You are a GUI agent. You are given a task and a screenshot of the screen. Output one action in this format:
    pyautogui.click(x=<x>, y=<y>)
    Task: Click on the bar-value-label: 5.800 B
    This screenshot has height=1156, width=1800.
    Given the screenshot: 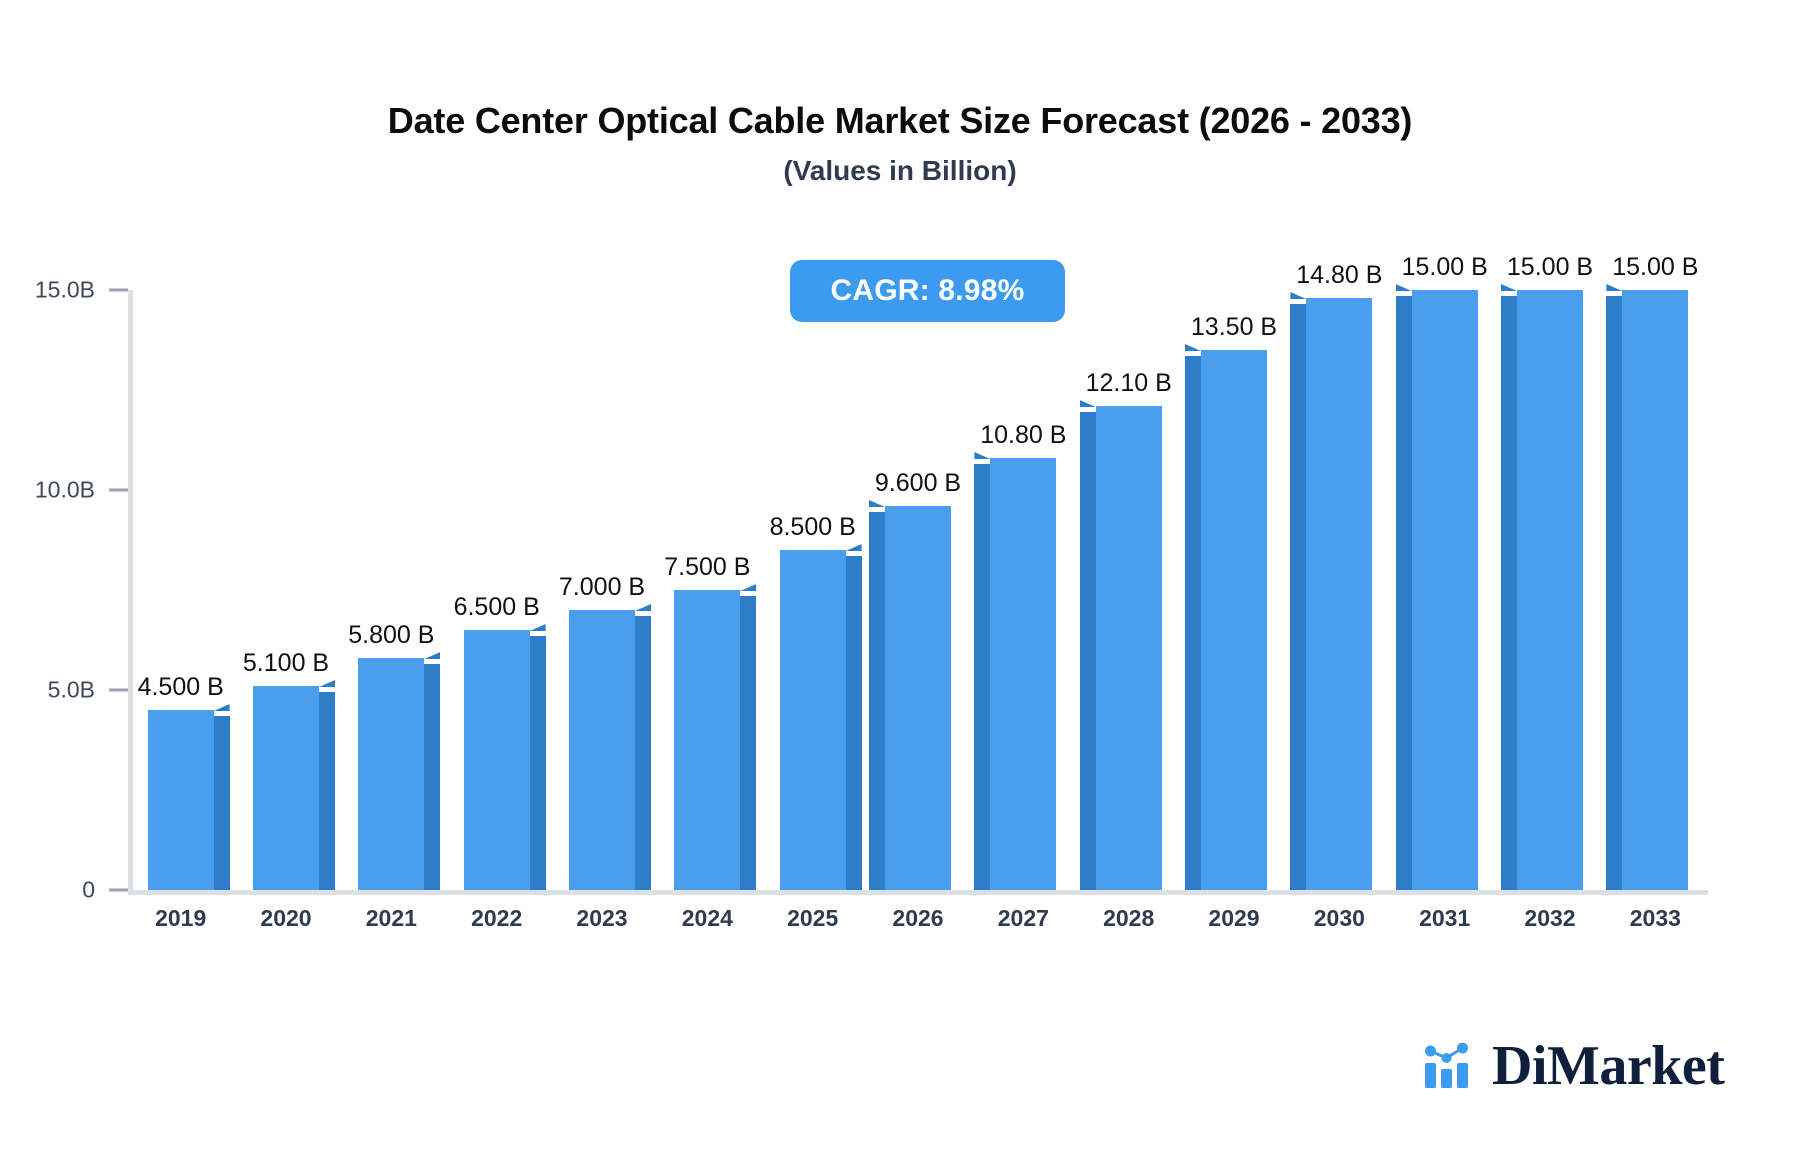 What is the action you would take?
    pyautogui.click(x=391, y=635)
    